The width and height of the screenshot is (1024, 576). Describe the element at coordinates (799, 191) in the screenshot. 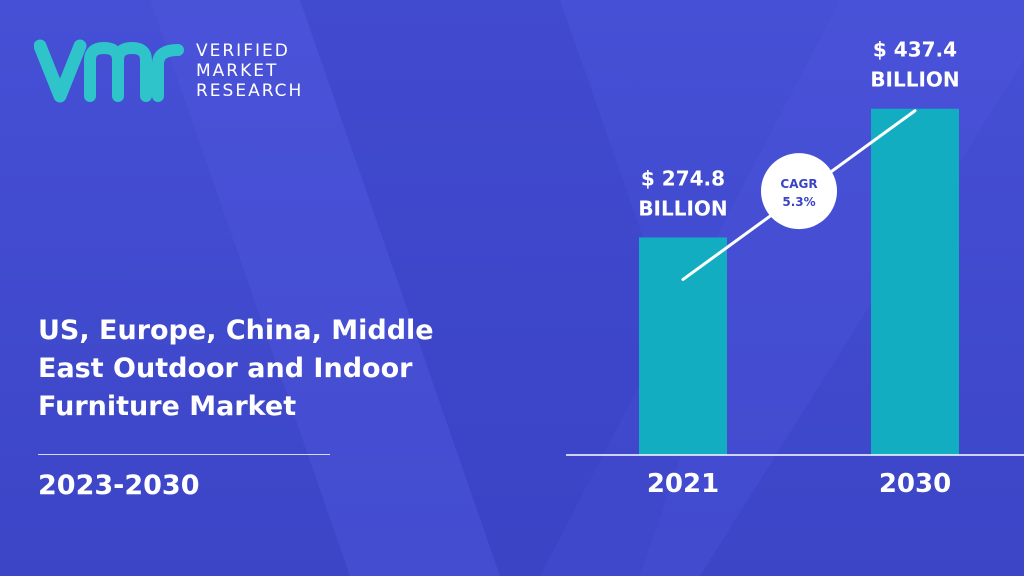

I see `cagr-badge: CAGR 5.3%` at that location.